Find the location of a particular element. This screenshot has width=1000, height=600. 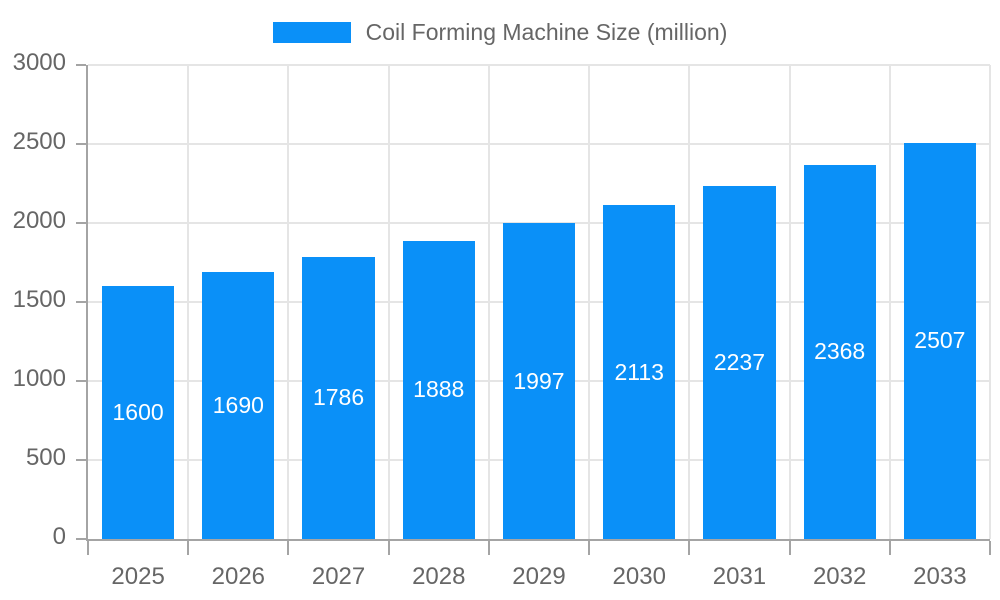

bar-value-label: 2113 is located at coordinates (639, 371).